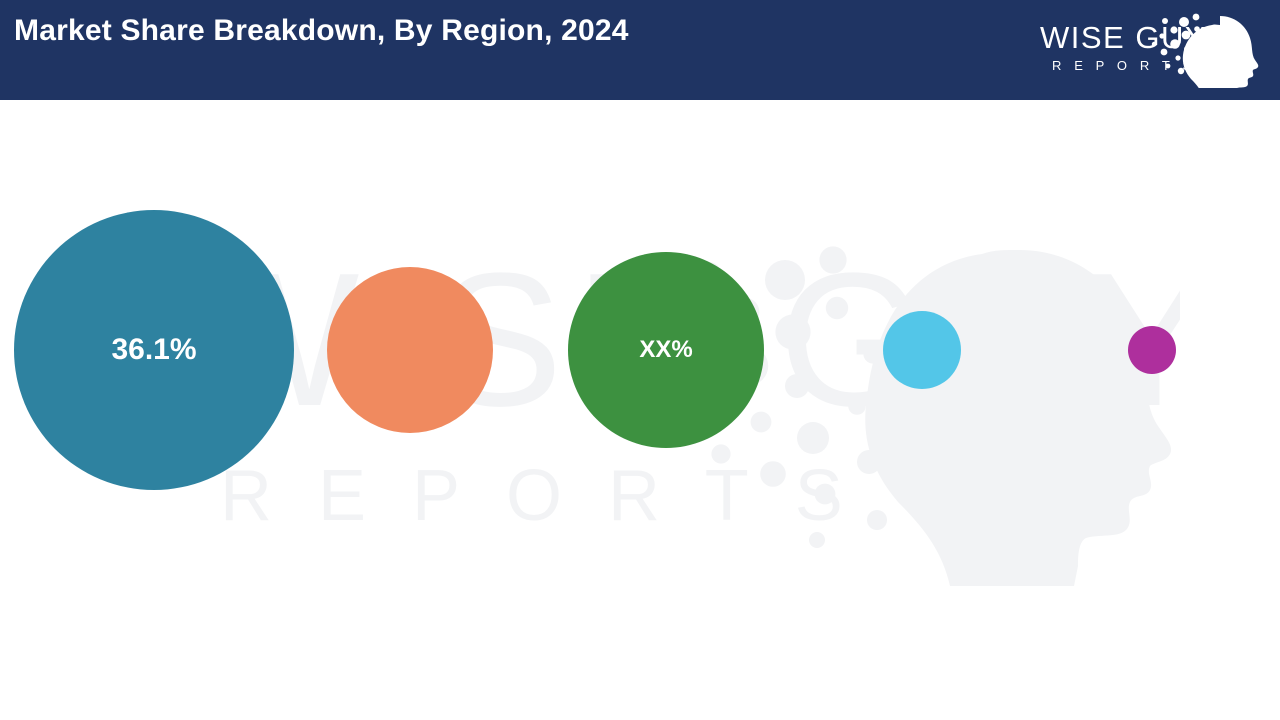 The height and width of the screenshot is (720, 1280). I want to click on bubble-north-america: 36.1%, so click(154, 350).